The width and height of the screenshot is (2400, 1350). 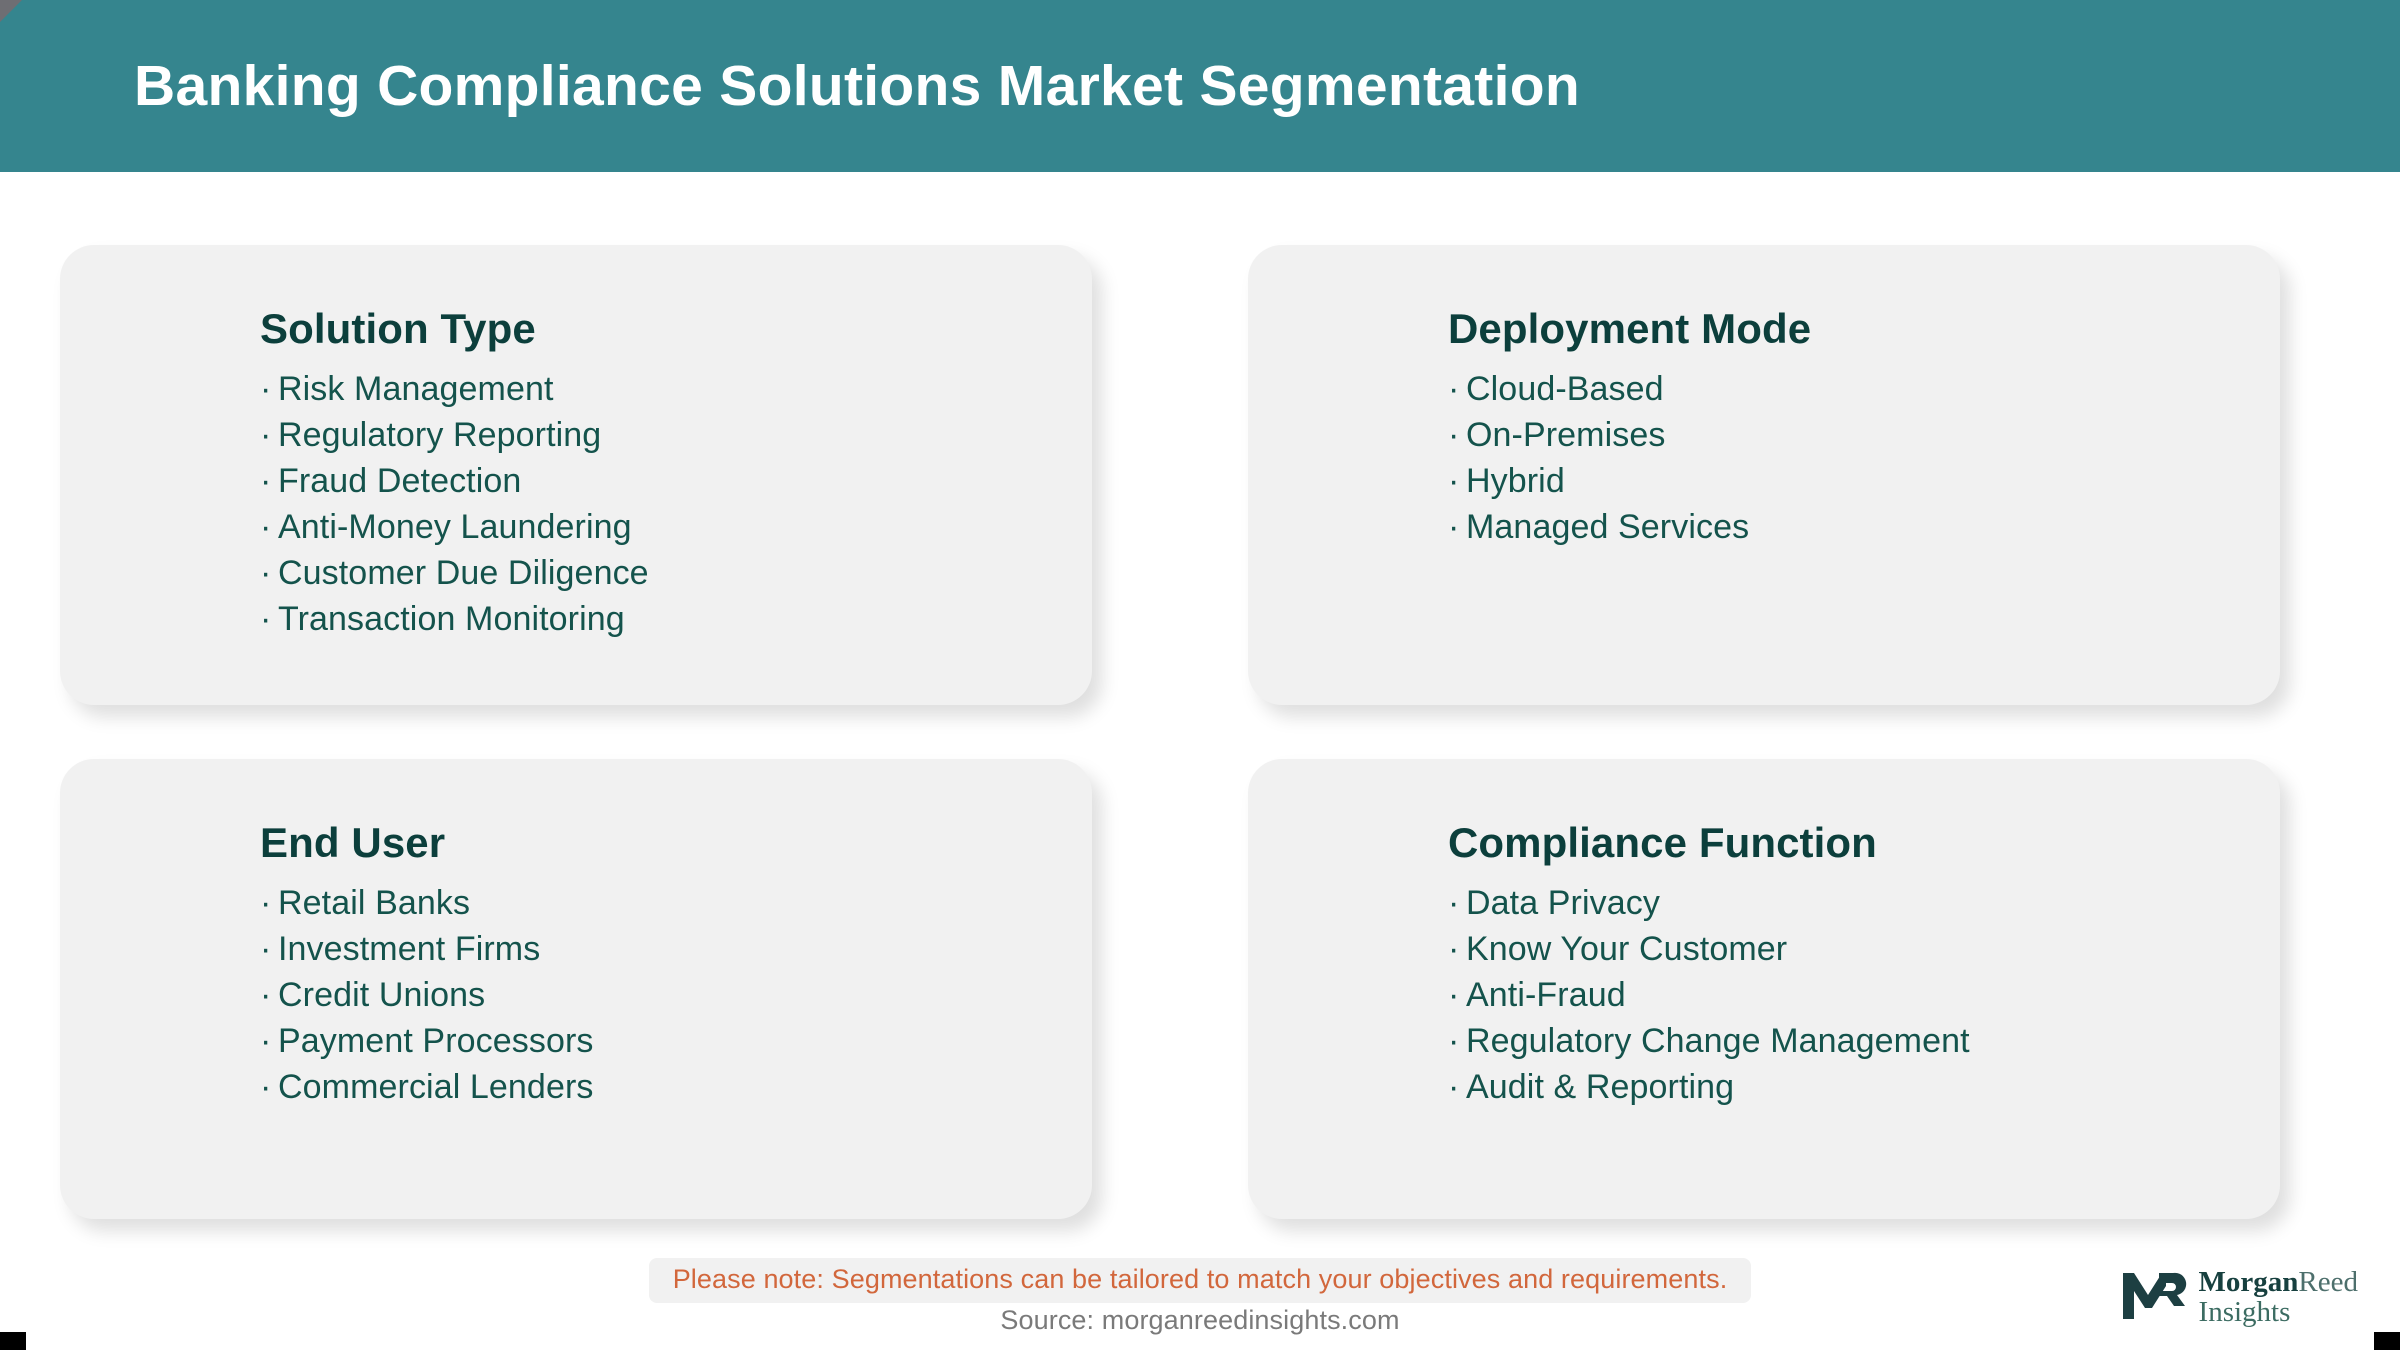 What do you see at coordinates (1515, 480) in the screenshot?
I see `list-item-label: Hybrid` at bounding box center [1515, 480].